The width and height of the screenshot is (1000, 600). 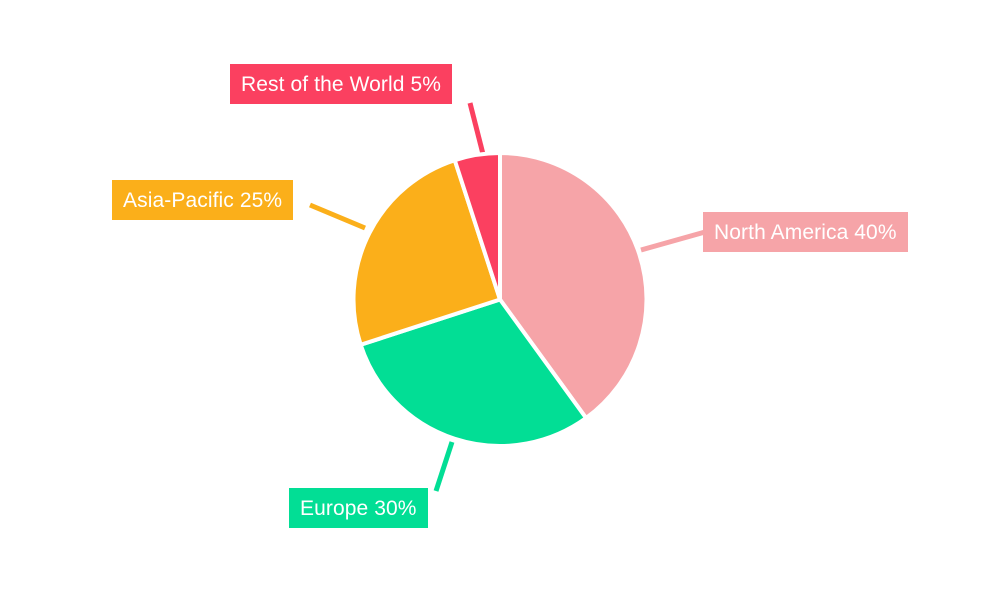 I want to click on pie-slice-rest-of-the-world, so click(x=477, y=226).